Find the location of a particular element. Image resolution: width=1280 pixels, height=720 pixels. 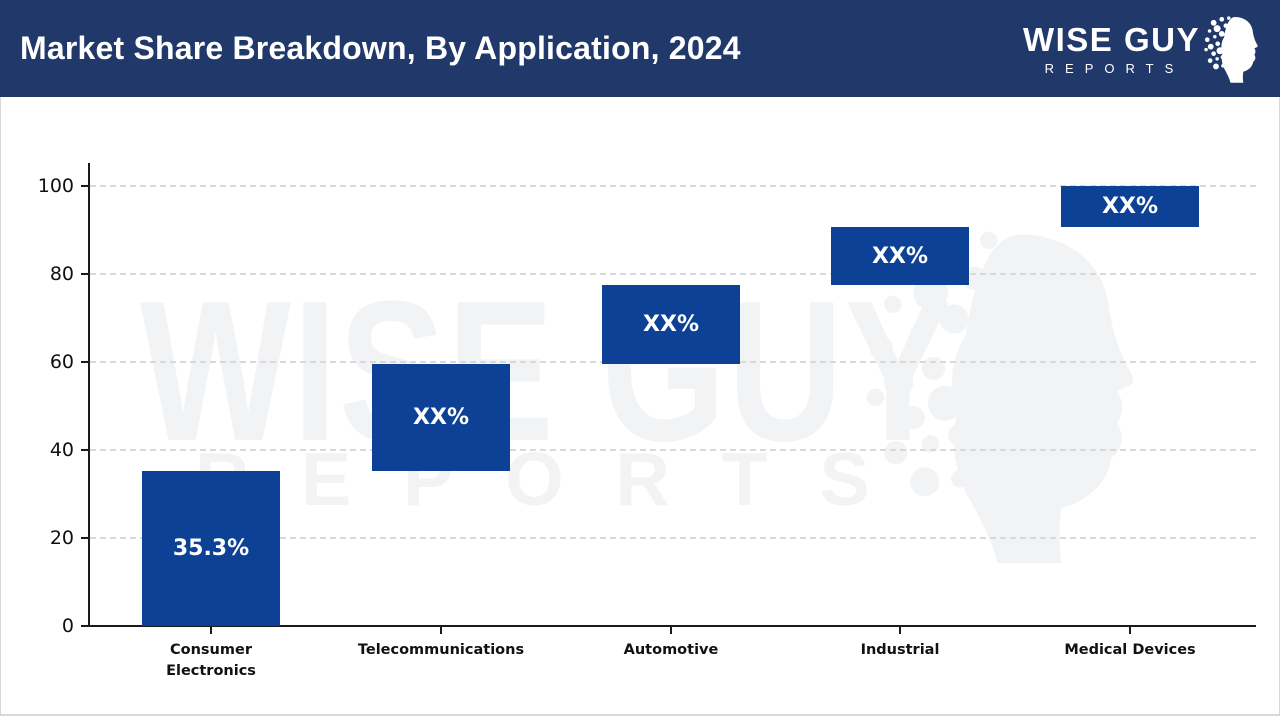

x-axis-category-label: Industrial is located at coordinates (900, 650).